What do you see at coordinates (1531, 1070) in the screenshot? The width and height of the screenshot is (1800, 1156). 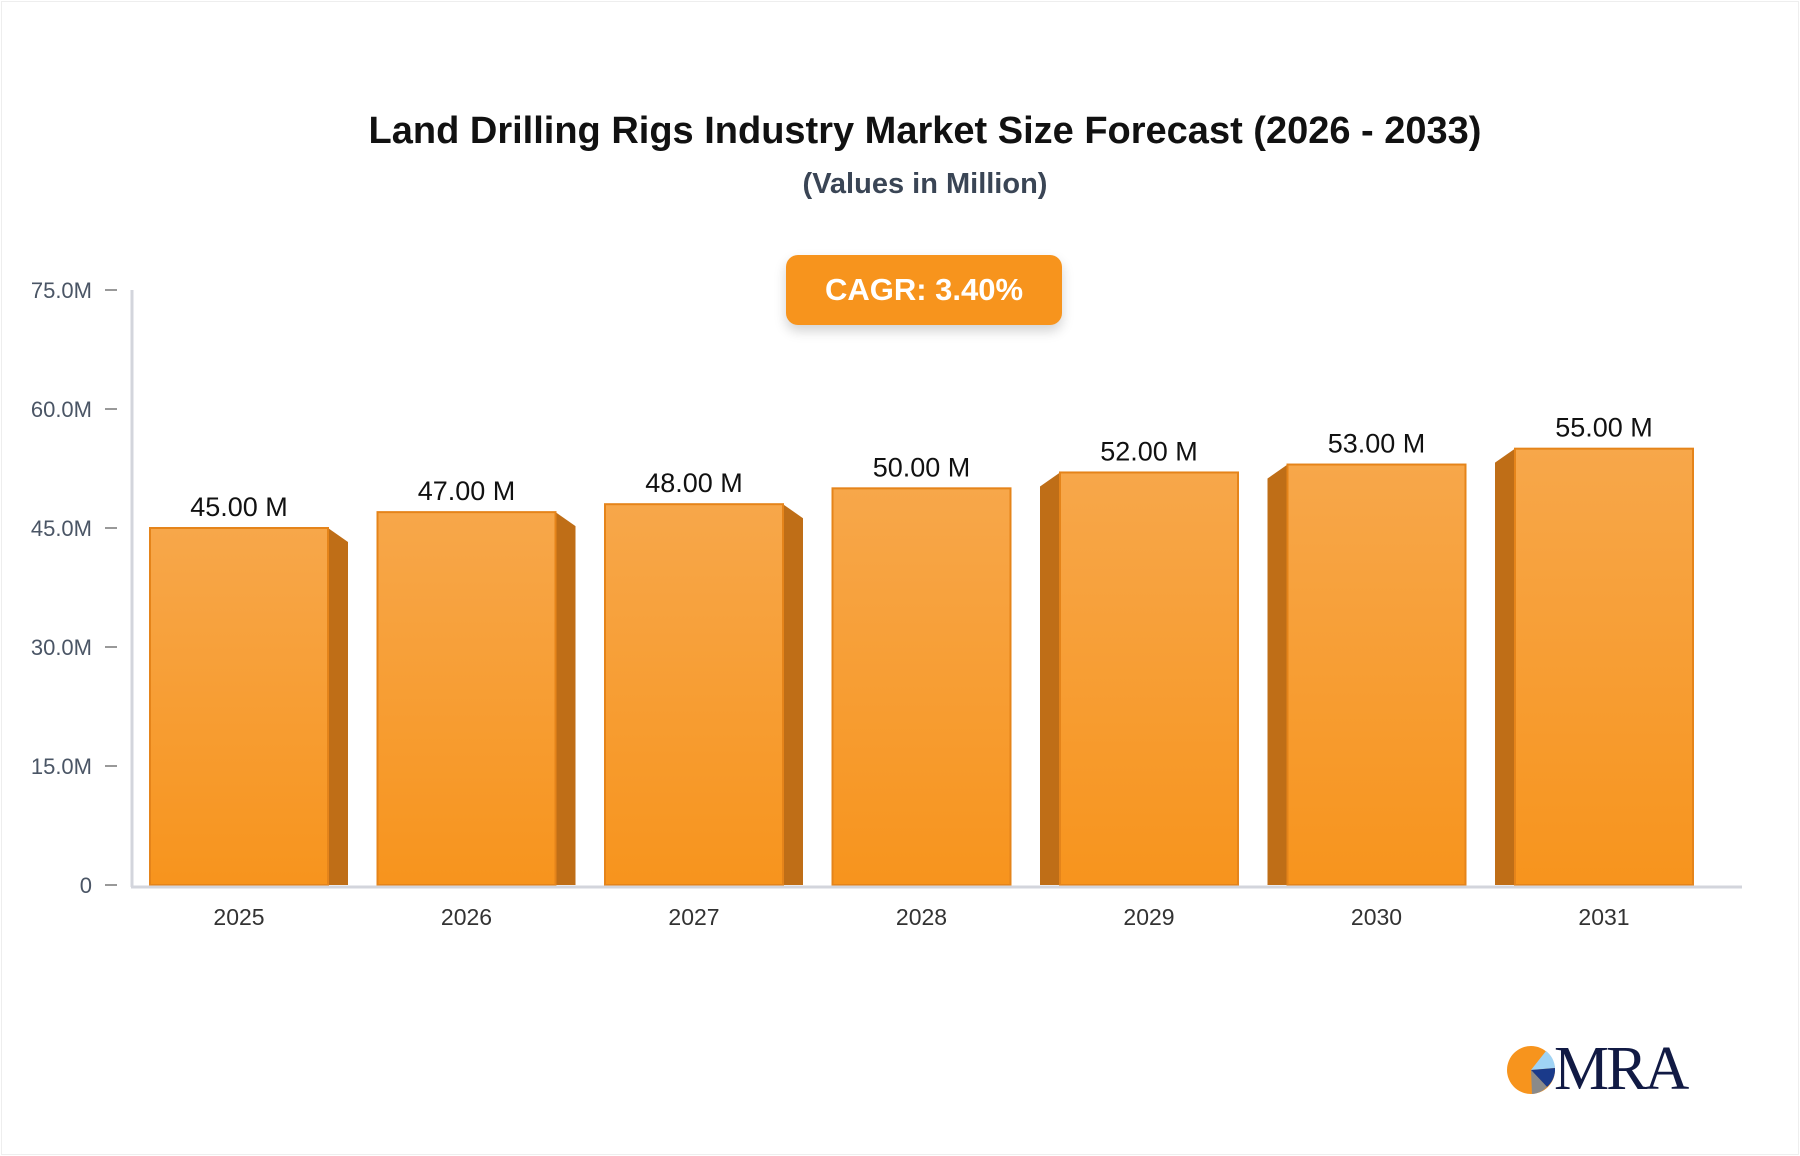 I see `pie-logo-icon` at bounding box center [1531, 1070].